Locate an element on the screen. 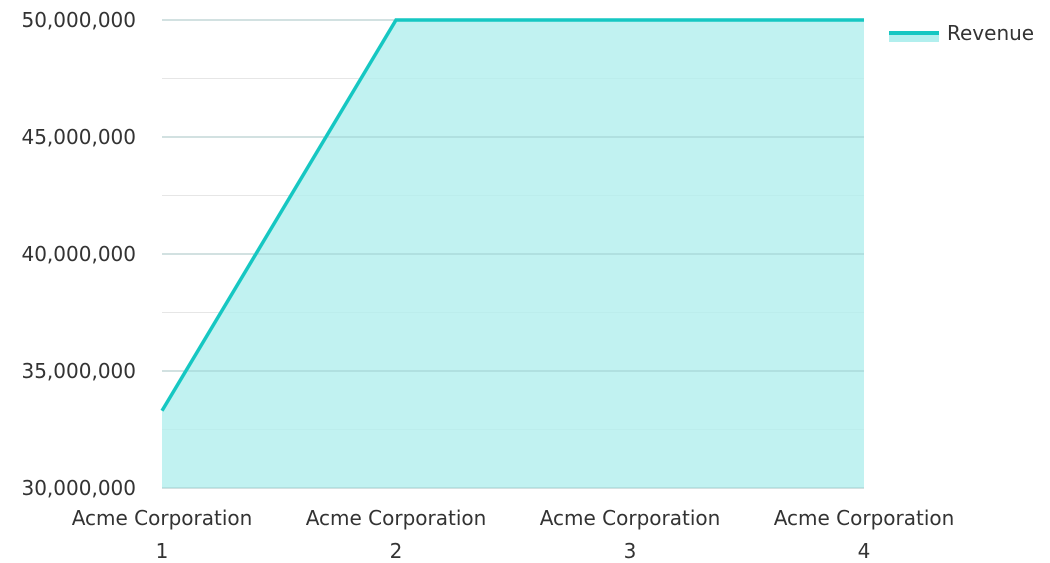 The width and height of the screenshot is (1050, 563). y-tick-label: 50,000,000 is located at coordinates (78, 20).